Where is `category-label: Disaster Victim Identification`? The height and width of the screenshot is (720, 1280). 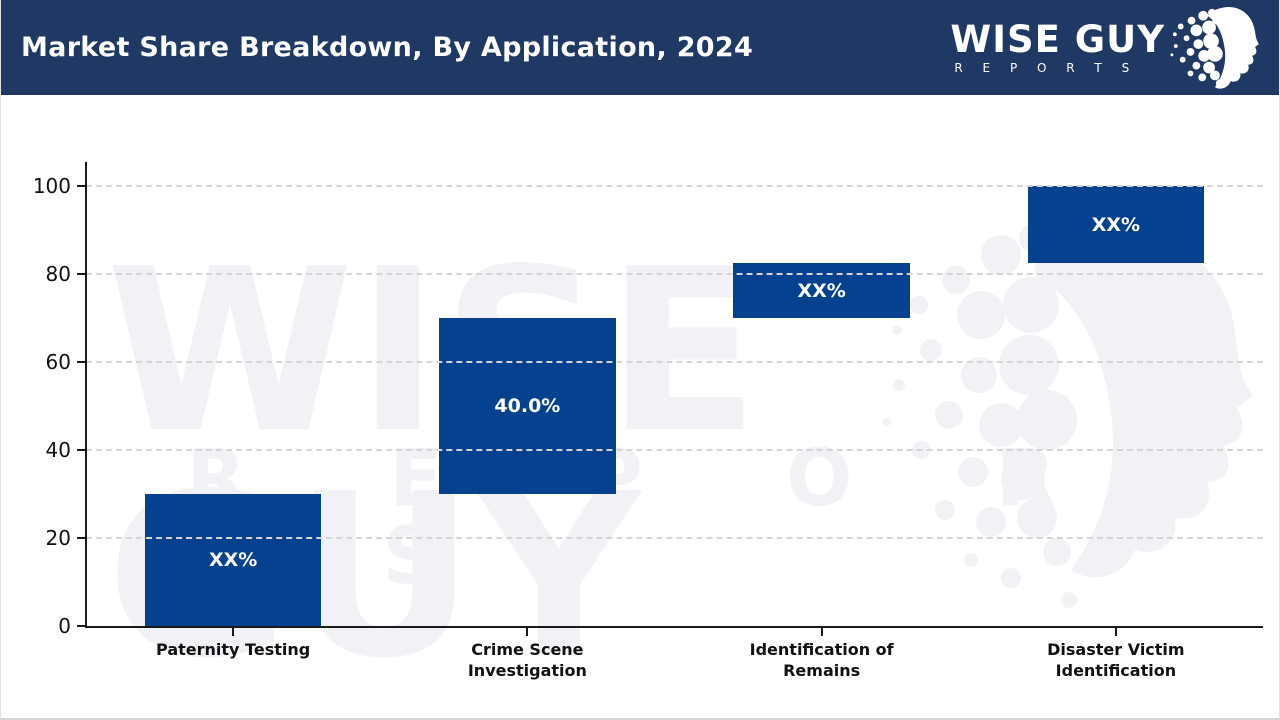
category-label: Disaster Victim Identification is located at coordinates (1116, 660).